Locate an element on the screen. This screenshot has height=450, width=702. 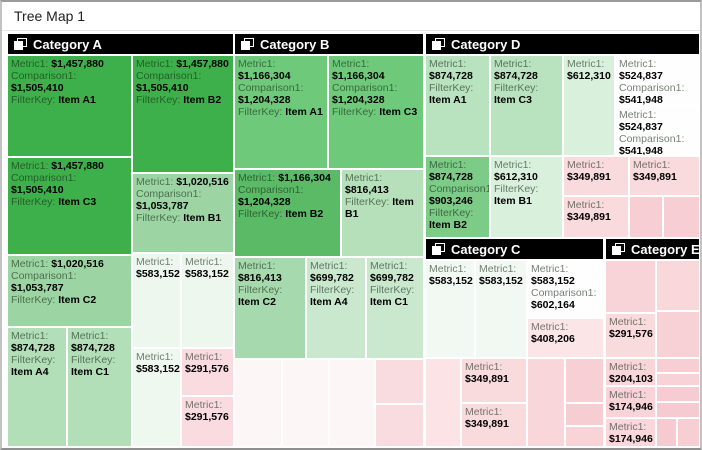
treemap-cell: Metric1: $874,728 FilterKey: Item A4 is located at coordinates (37, 387).